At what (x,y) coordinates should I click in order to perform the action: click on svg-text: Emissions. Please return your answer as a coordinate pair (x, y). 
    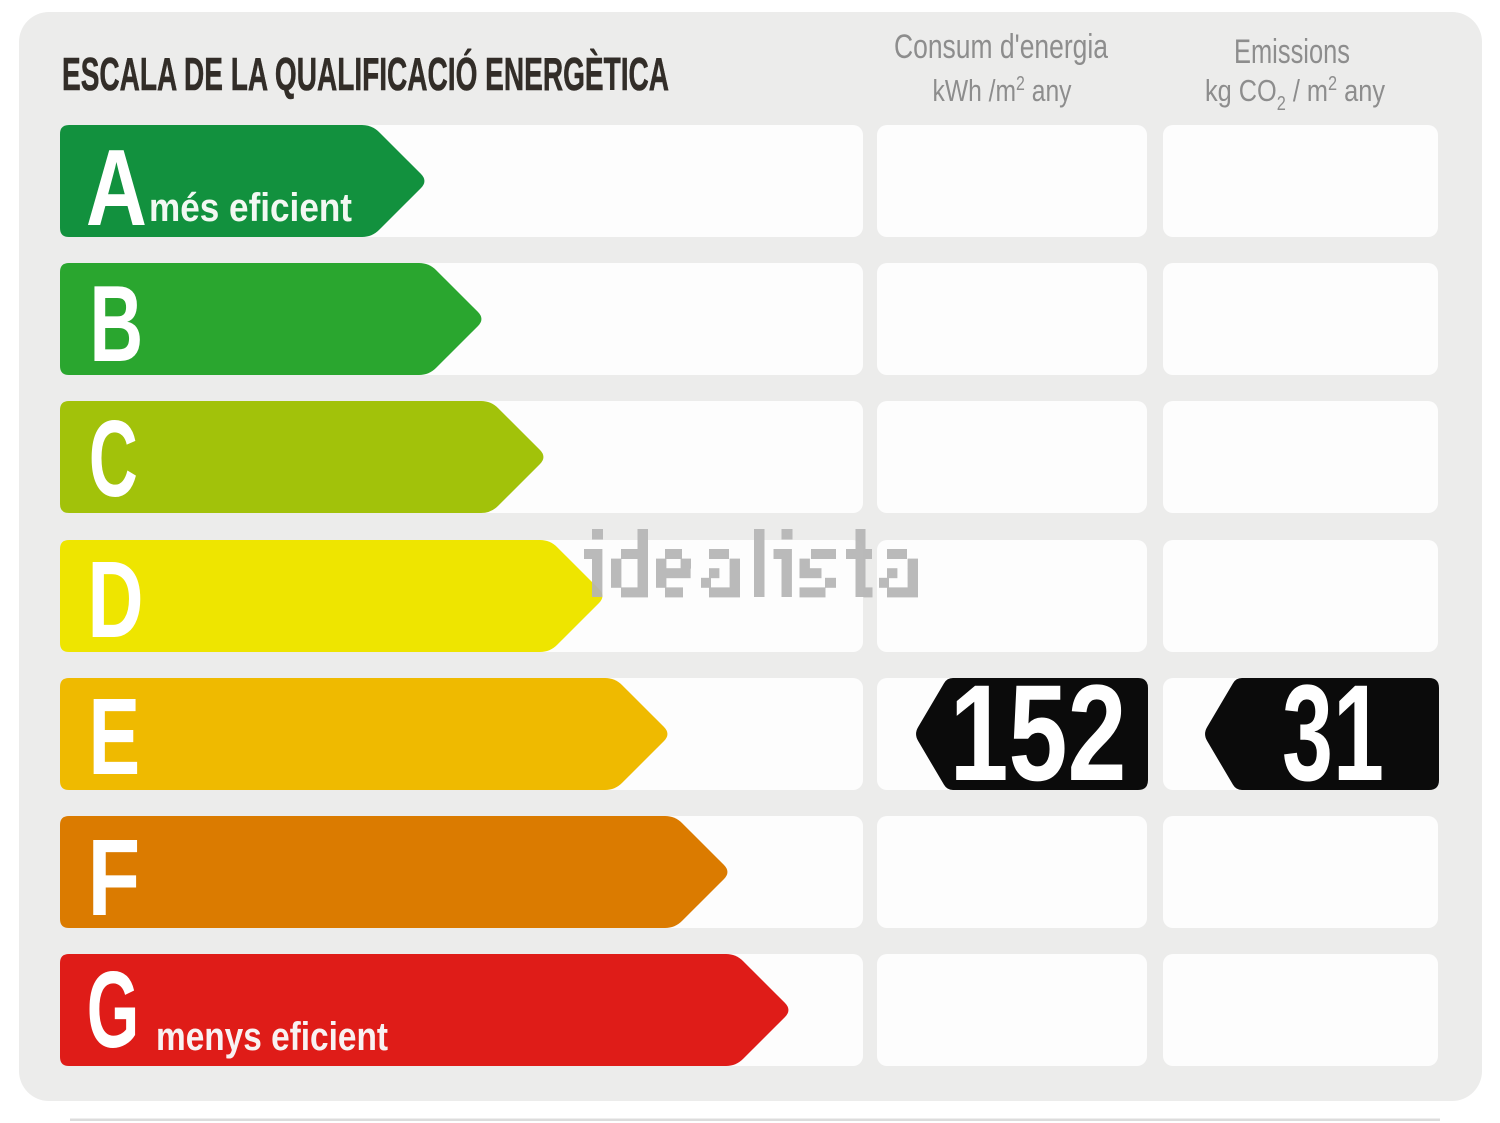
    Looking at the image, I should click on (1292, 52).